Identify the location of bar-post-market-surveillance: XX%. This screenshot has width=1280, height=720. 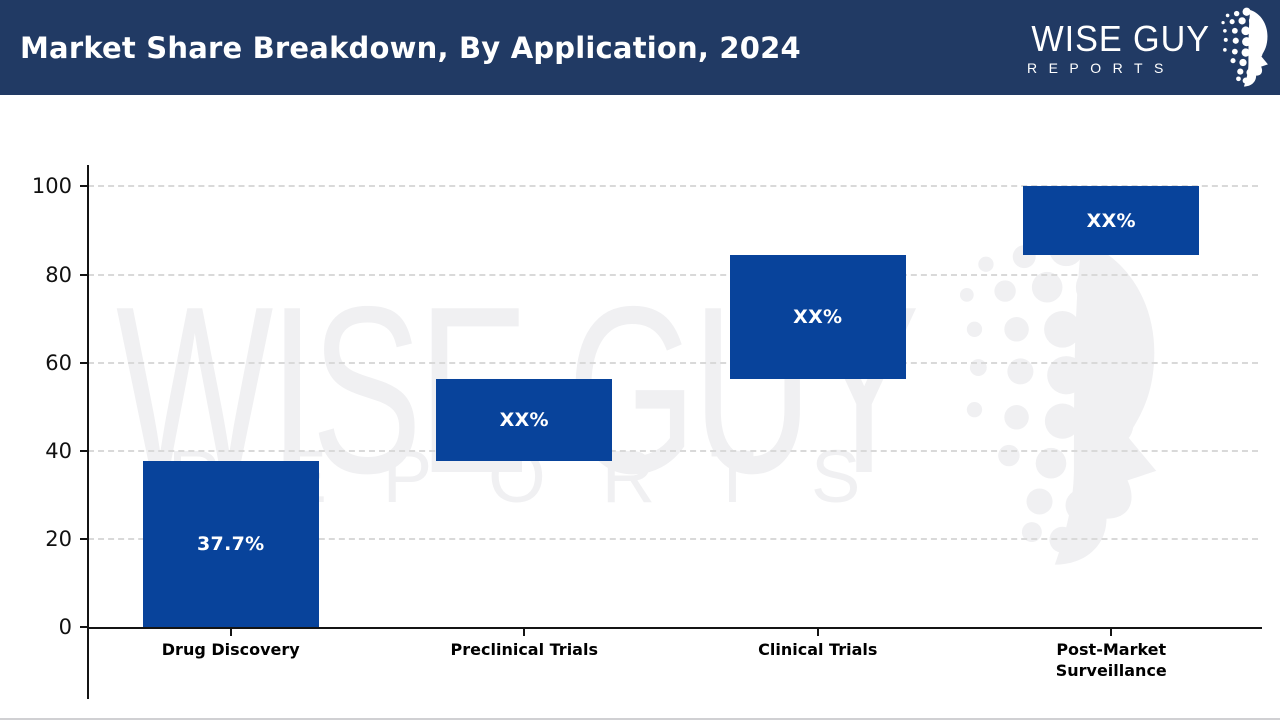
(1111, 220).